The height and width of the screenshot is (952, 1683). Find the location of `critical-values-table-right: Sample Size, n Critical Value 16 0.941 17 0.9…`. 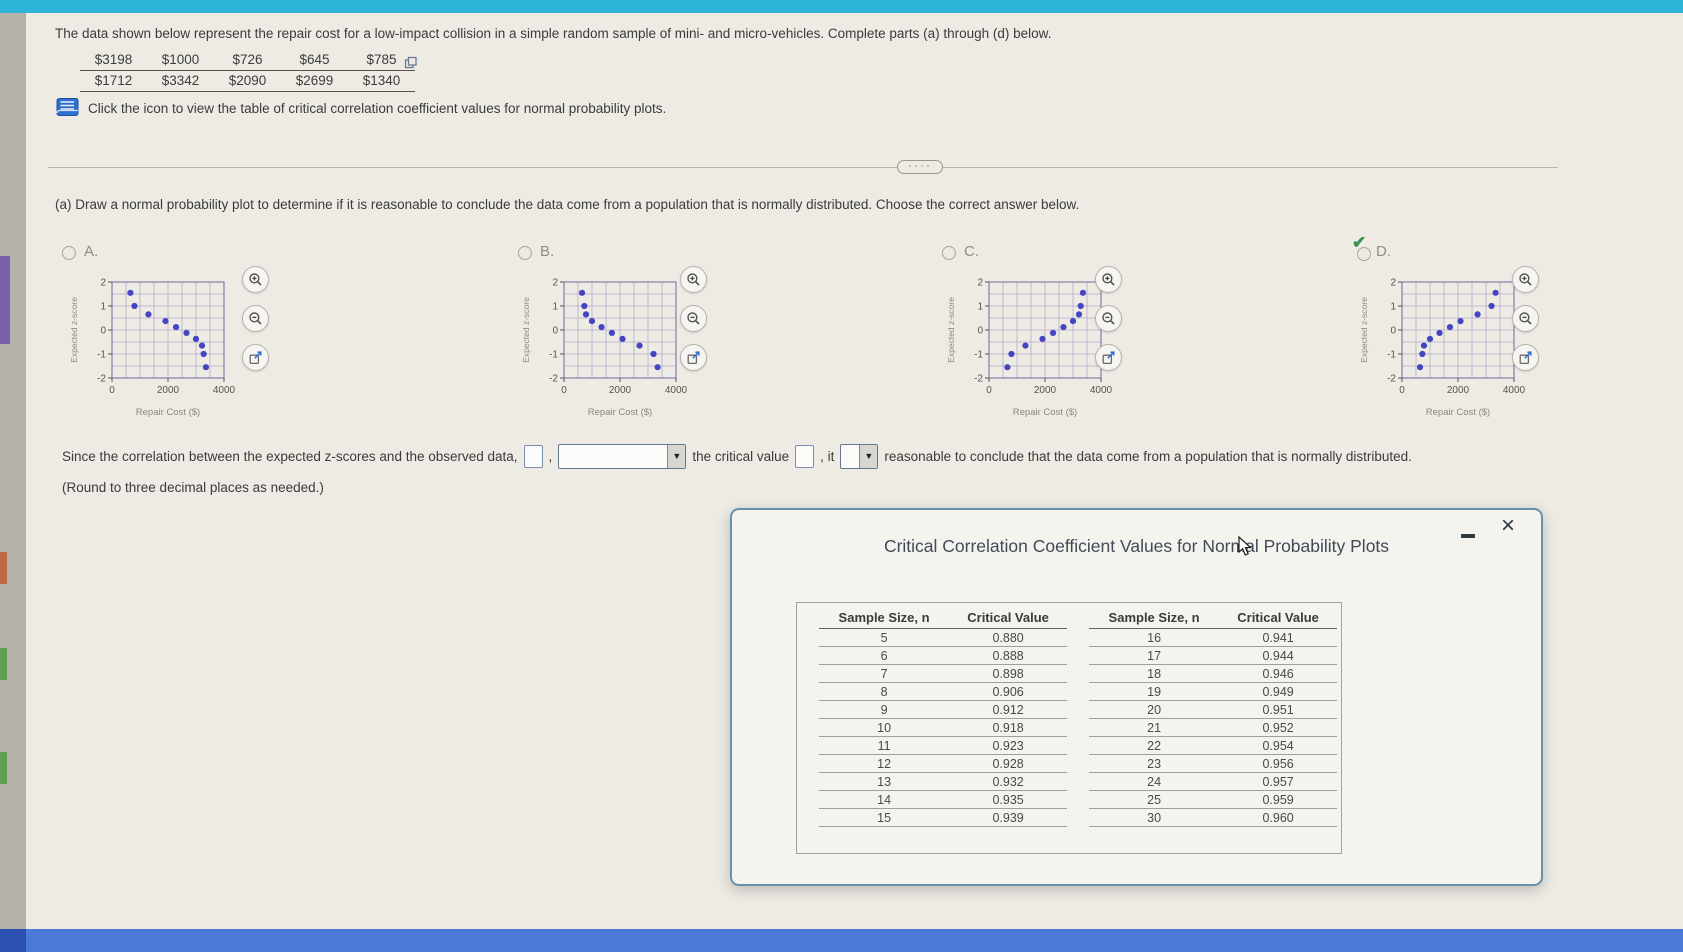

critical-values-table-right: Sample Size, n Critical Value 16 0.941 17 0.9… is located at coordinates (1213, 718).